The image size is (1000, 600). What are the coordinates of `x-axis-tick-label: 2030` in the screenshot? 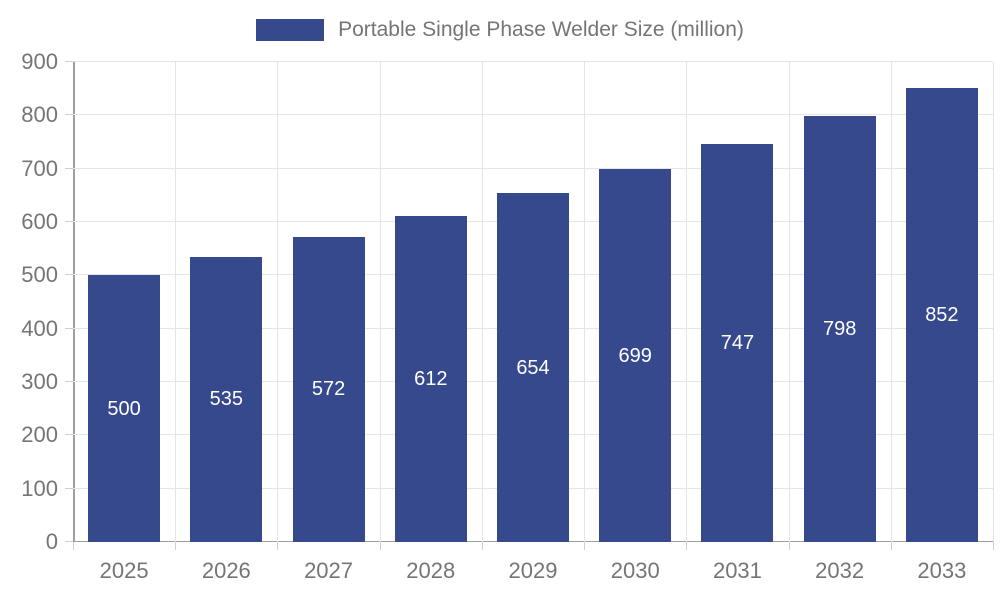 It's located at (635, 570).